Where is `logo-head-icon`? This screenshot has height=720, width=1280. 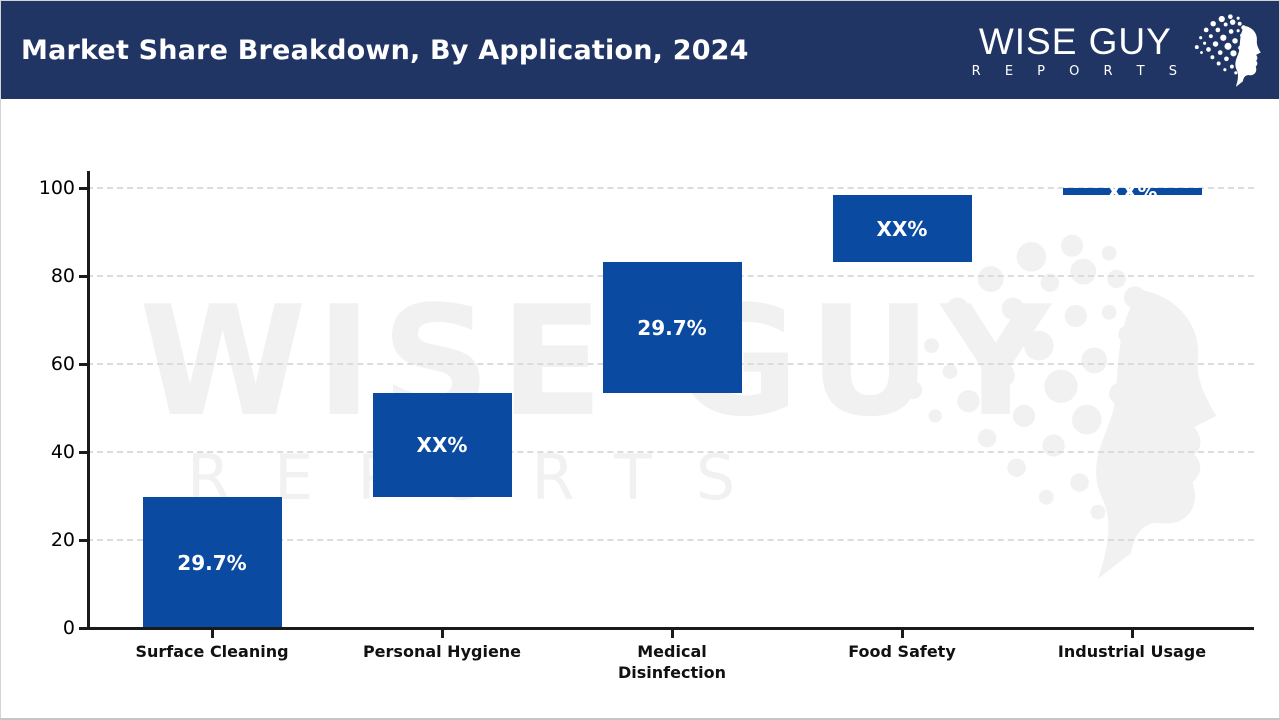
logo-head-icon is located at coordinates (1227, 50).